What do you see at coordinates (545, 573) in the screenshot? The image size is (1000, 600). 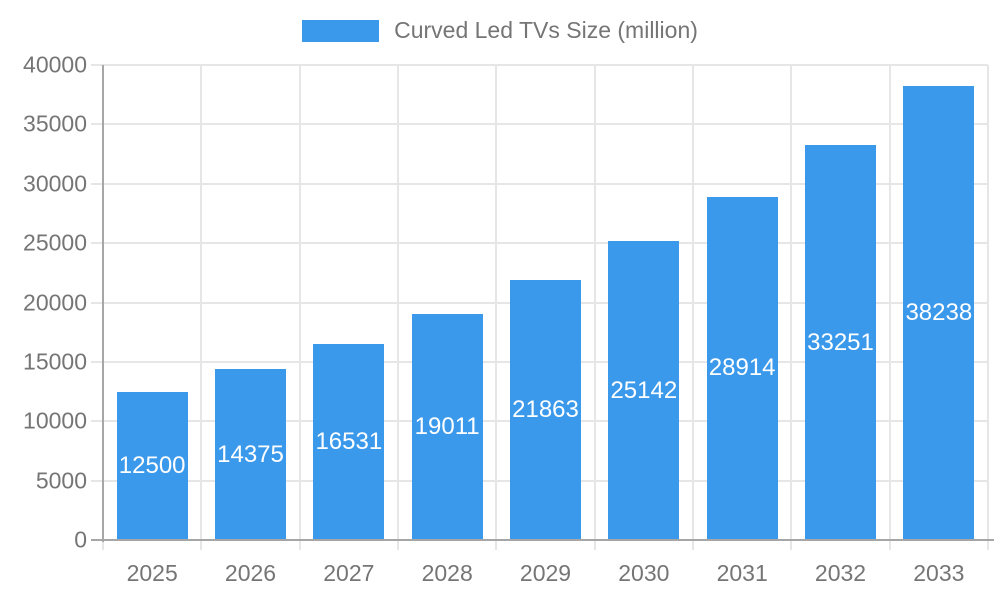 I see `x-axis-tick-label-2029: 2029` at bounding box center [545, 573].